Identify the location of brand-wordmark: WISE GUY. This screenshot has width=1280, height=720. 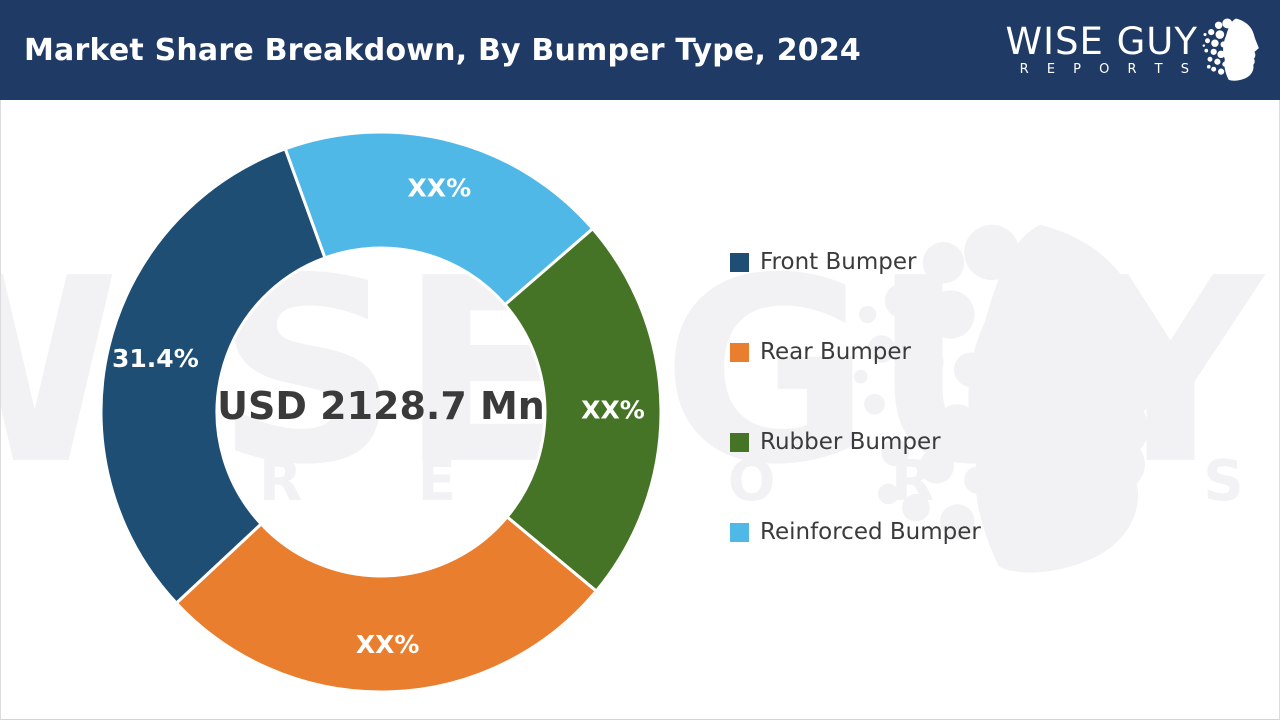
(1101, 41).